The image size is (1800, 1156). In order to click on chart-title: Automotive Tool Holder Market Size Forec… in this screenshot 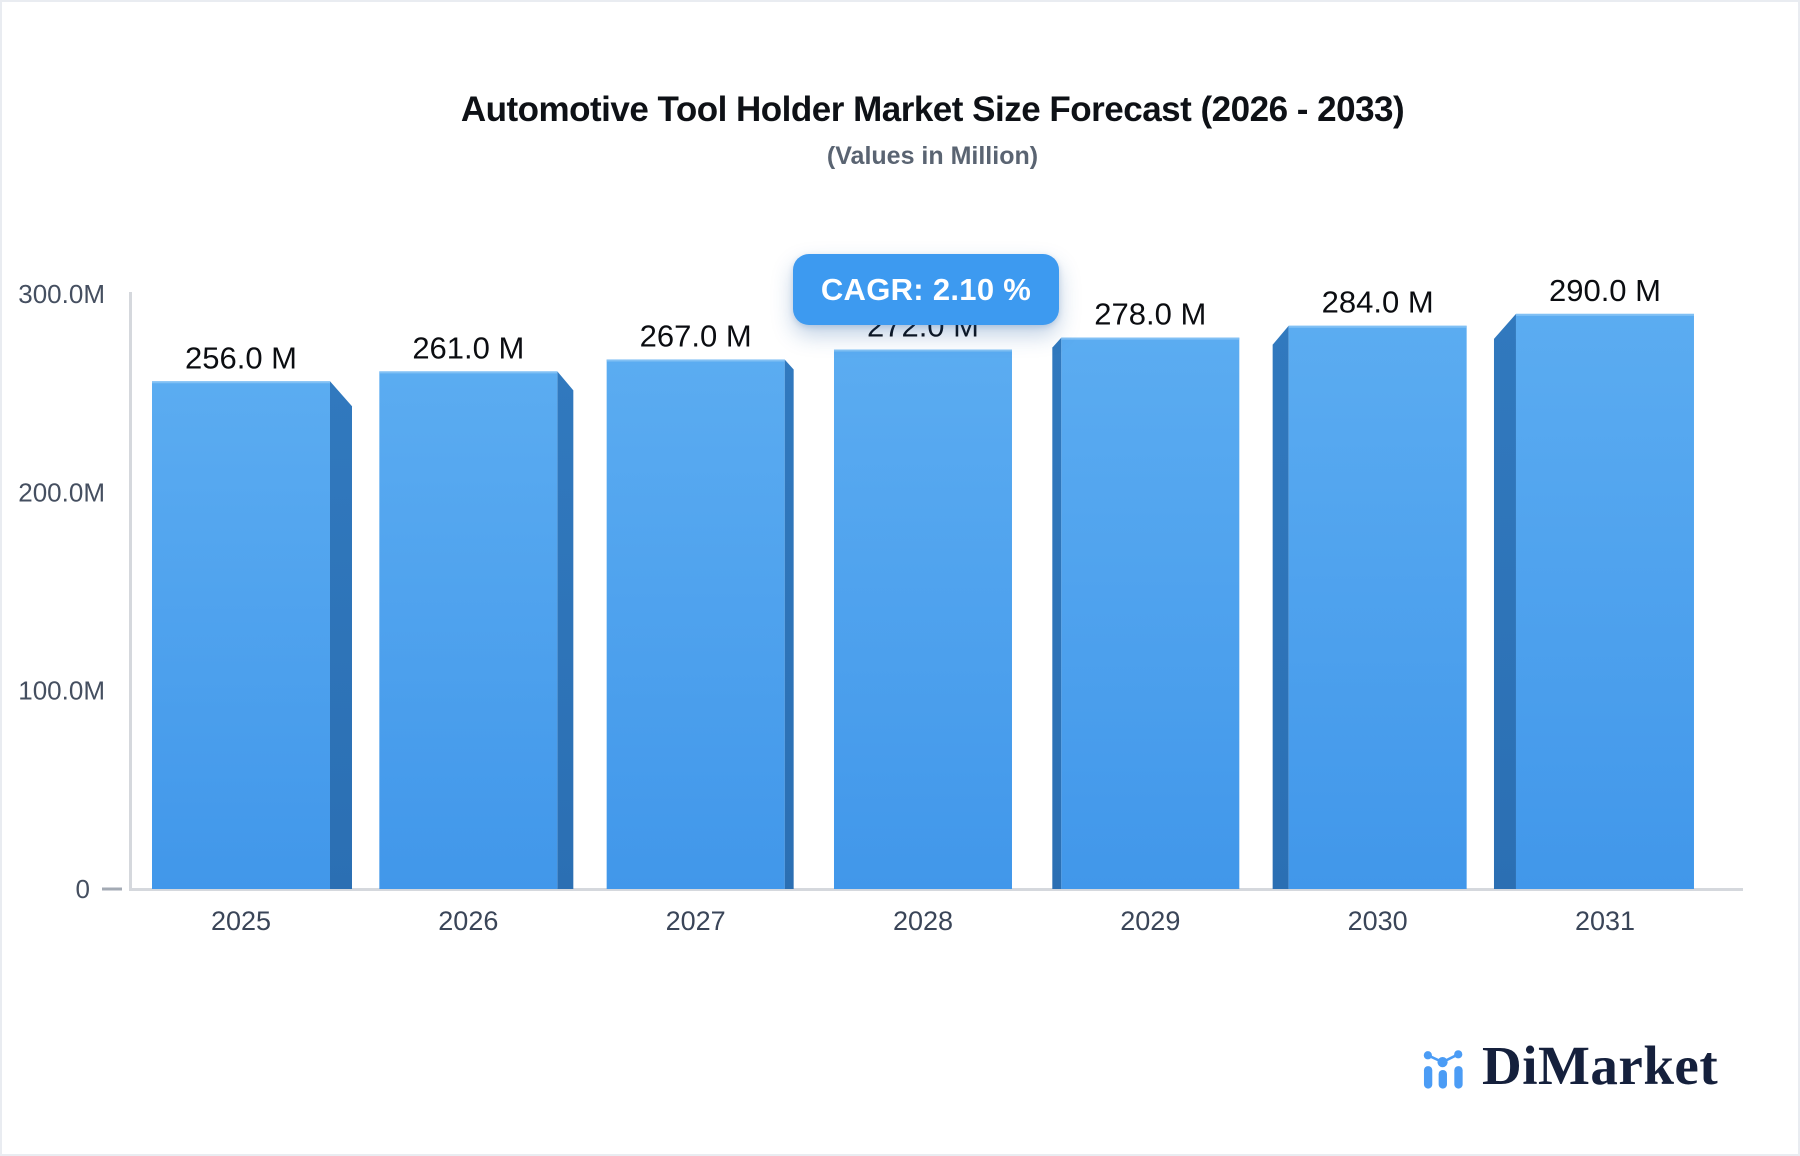, I will do `click(932, 109)`.